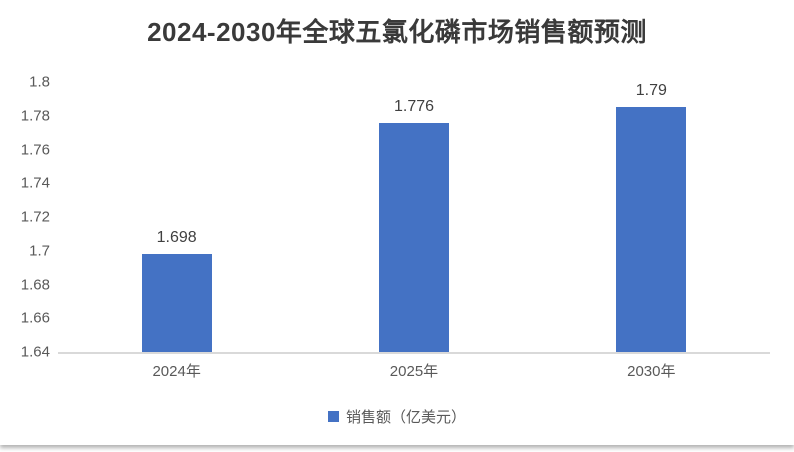  I want to click on bar-value-label: 1.79, so click(651, 90).